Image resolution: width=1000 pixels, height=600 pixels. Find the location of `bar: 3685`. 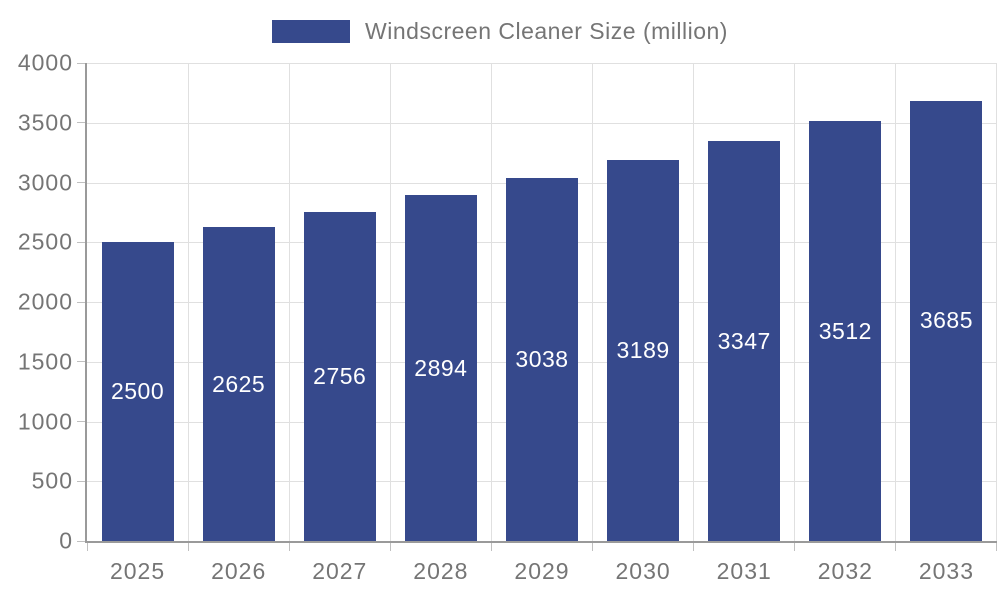

bar: 3685 is located at coordinates (946, 320).